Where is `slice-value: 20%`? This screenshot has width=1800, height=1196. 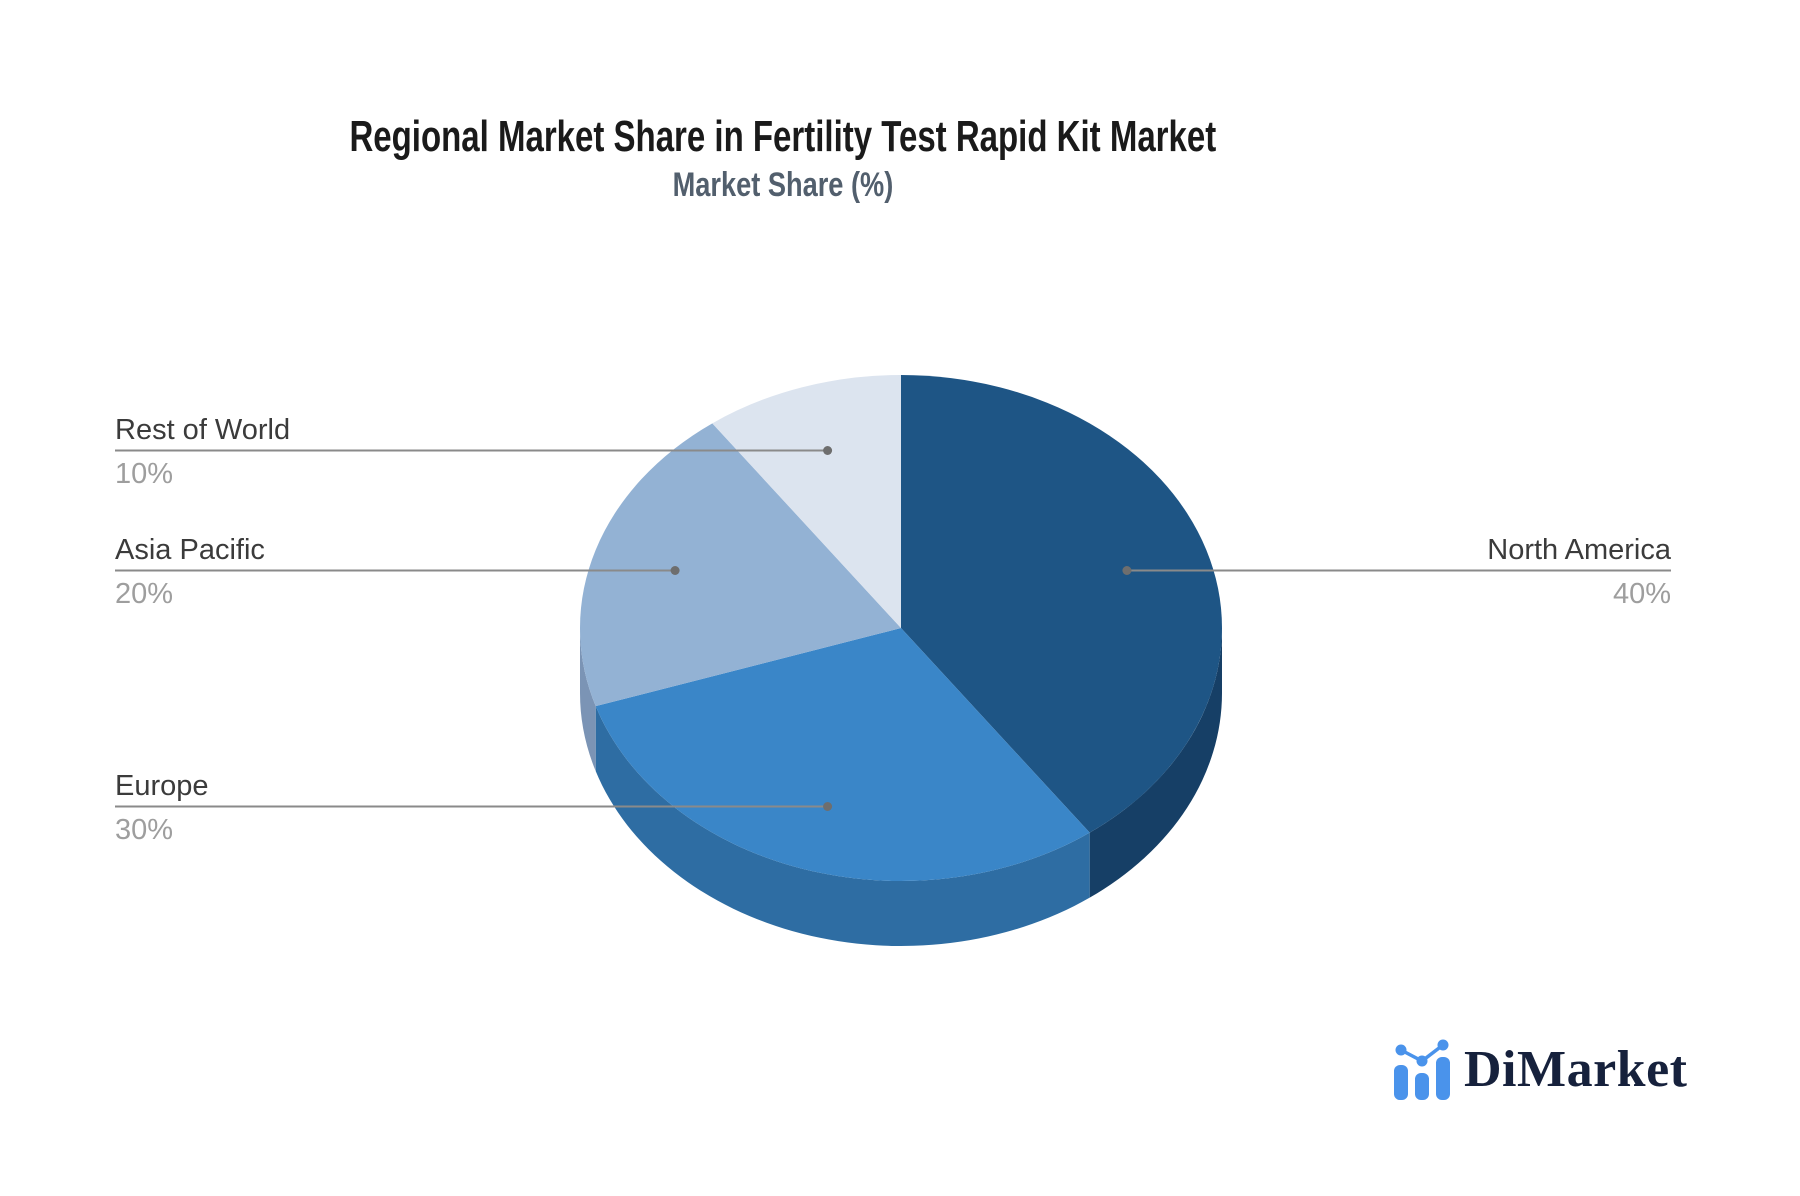
slice-value: 20% is located at coordinates (144, 593).